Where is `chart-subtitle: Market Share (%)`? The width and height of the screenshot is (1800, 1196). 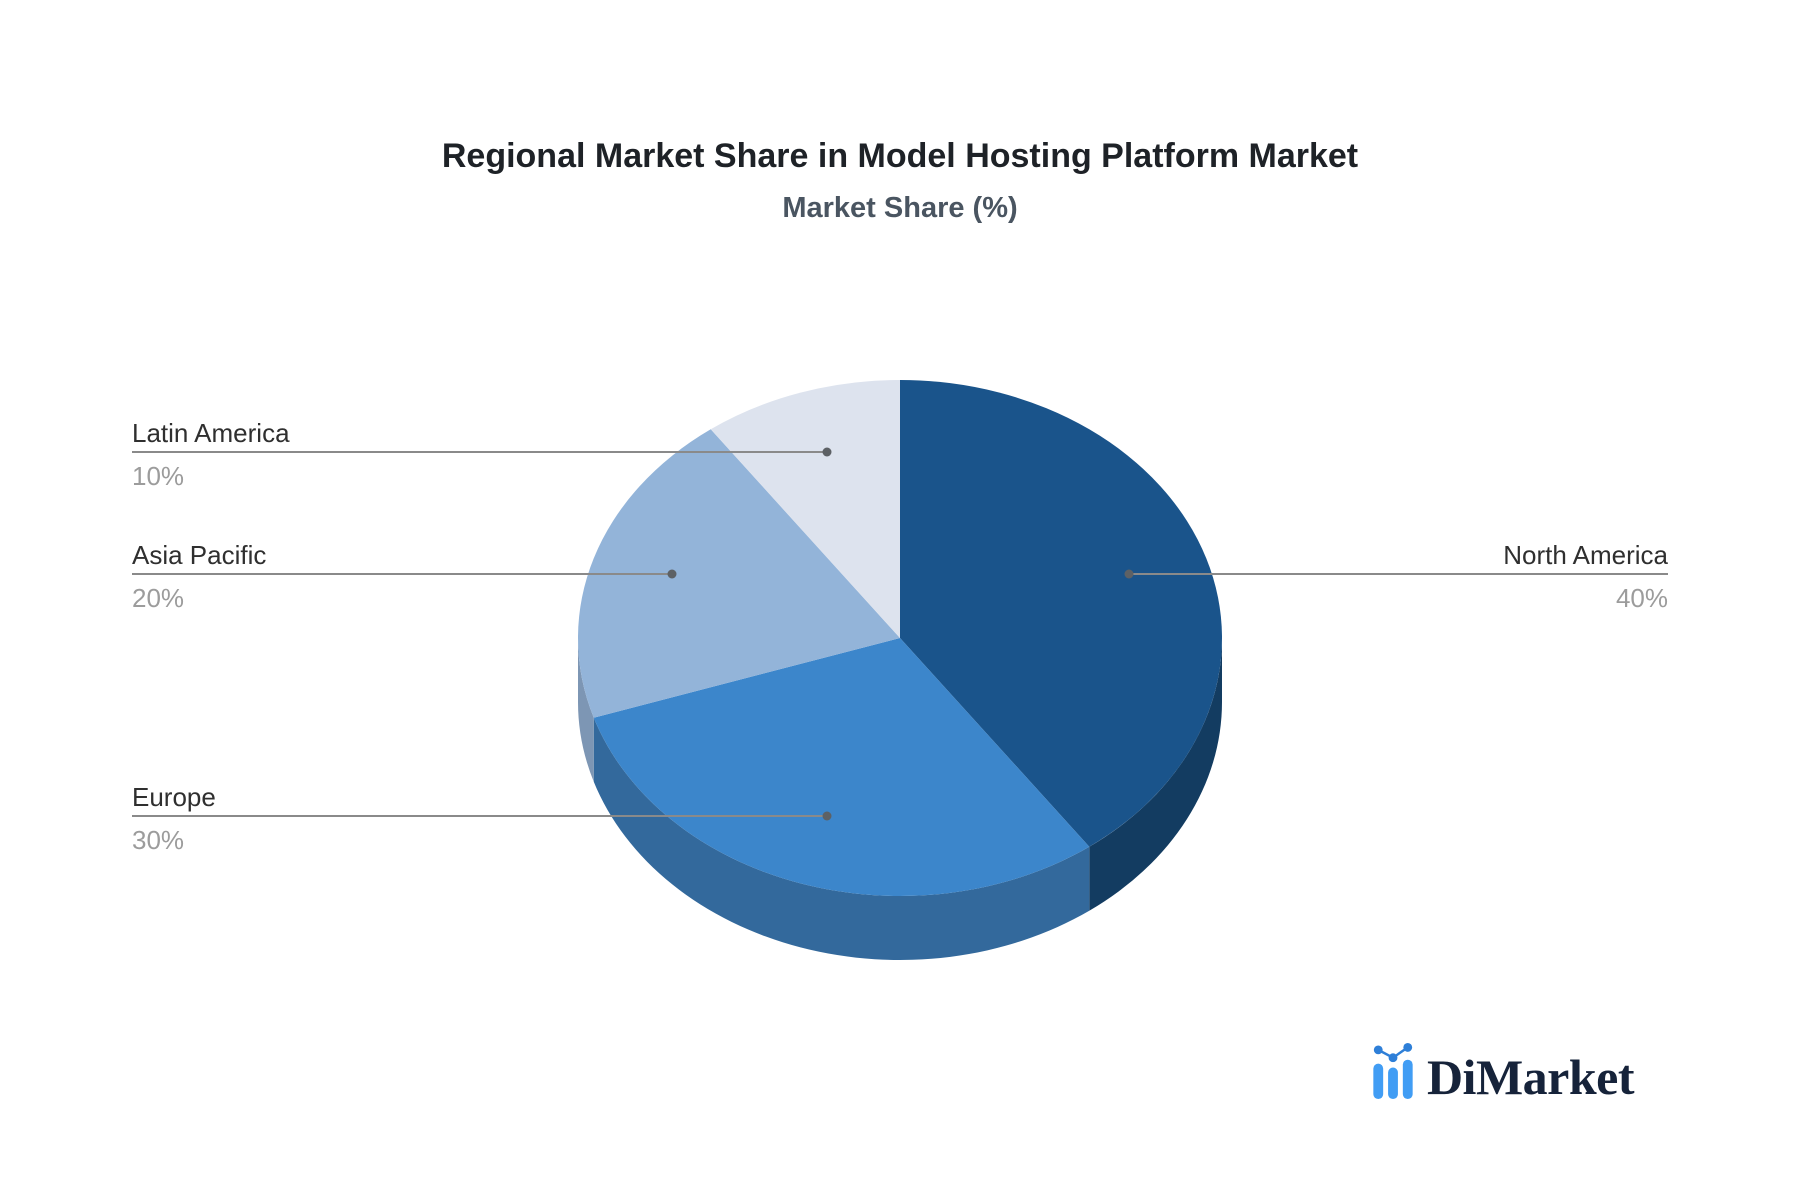
chart-subtitle: Market Share (%) is located at coordinates (900, 208).